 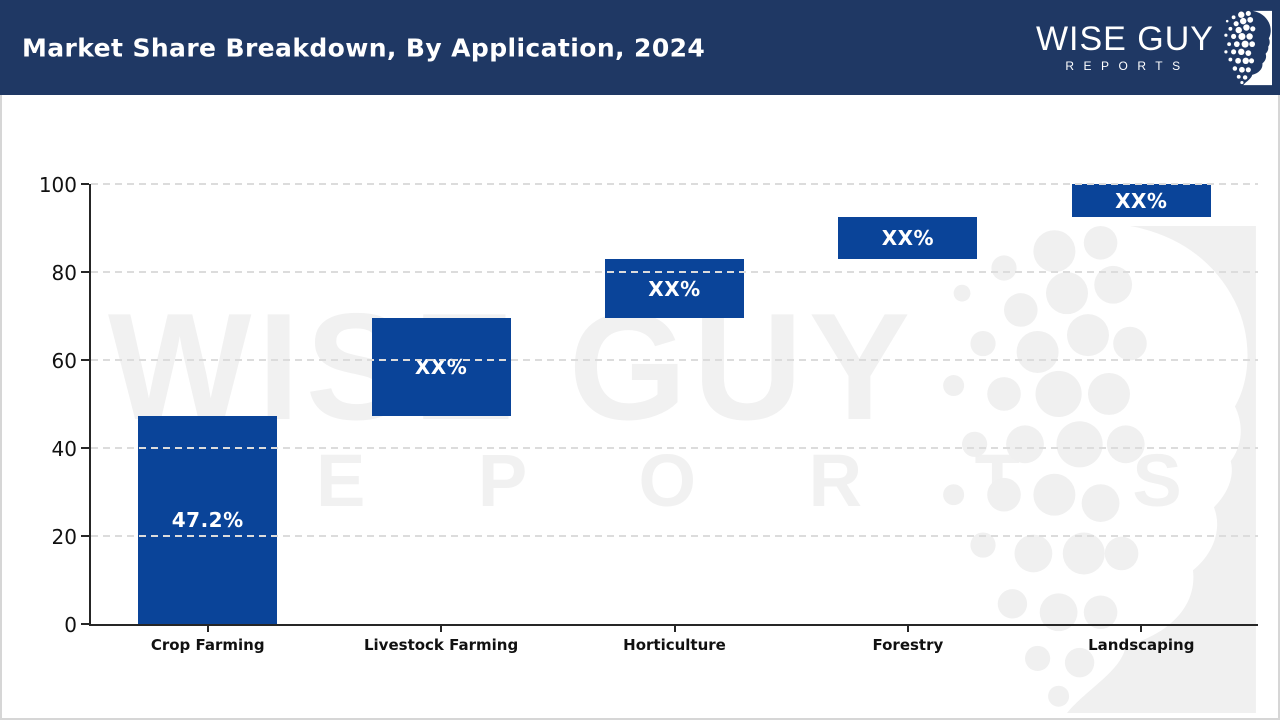 I want to click on y-tick-label: 0, so click(x=70, y=625).